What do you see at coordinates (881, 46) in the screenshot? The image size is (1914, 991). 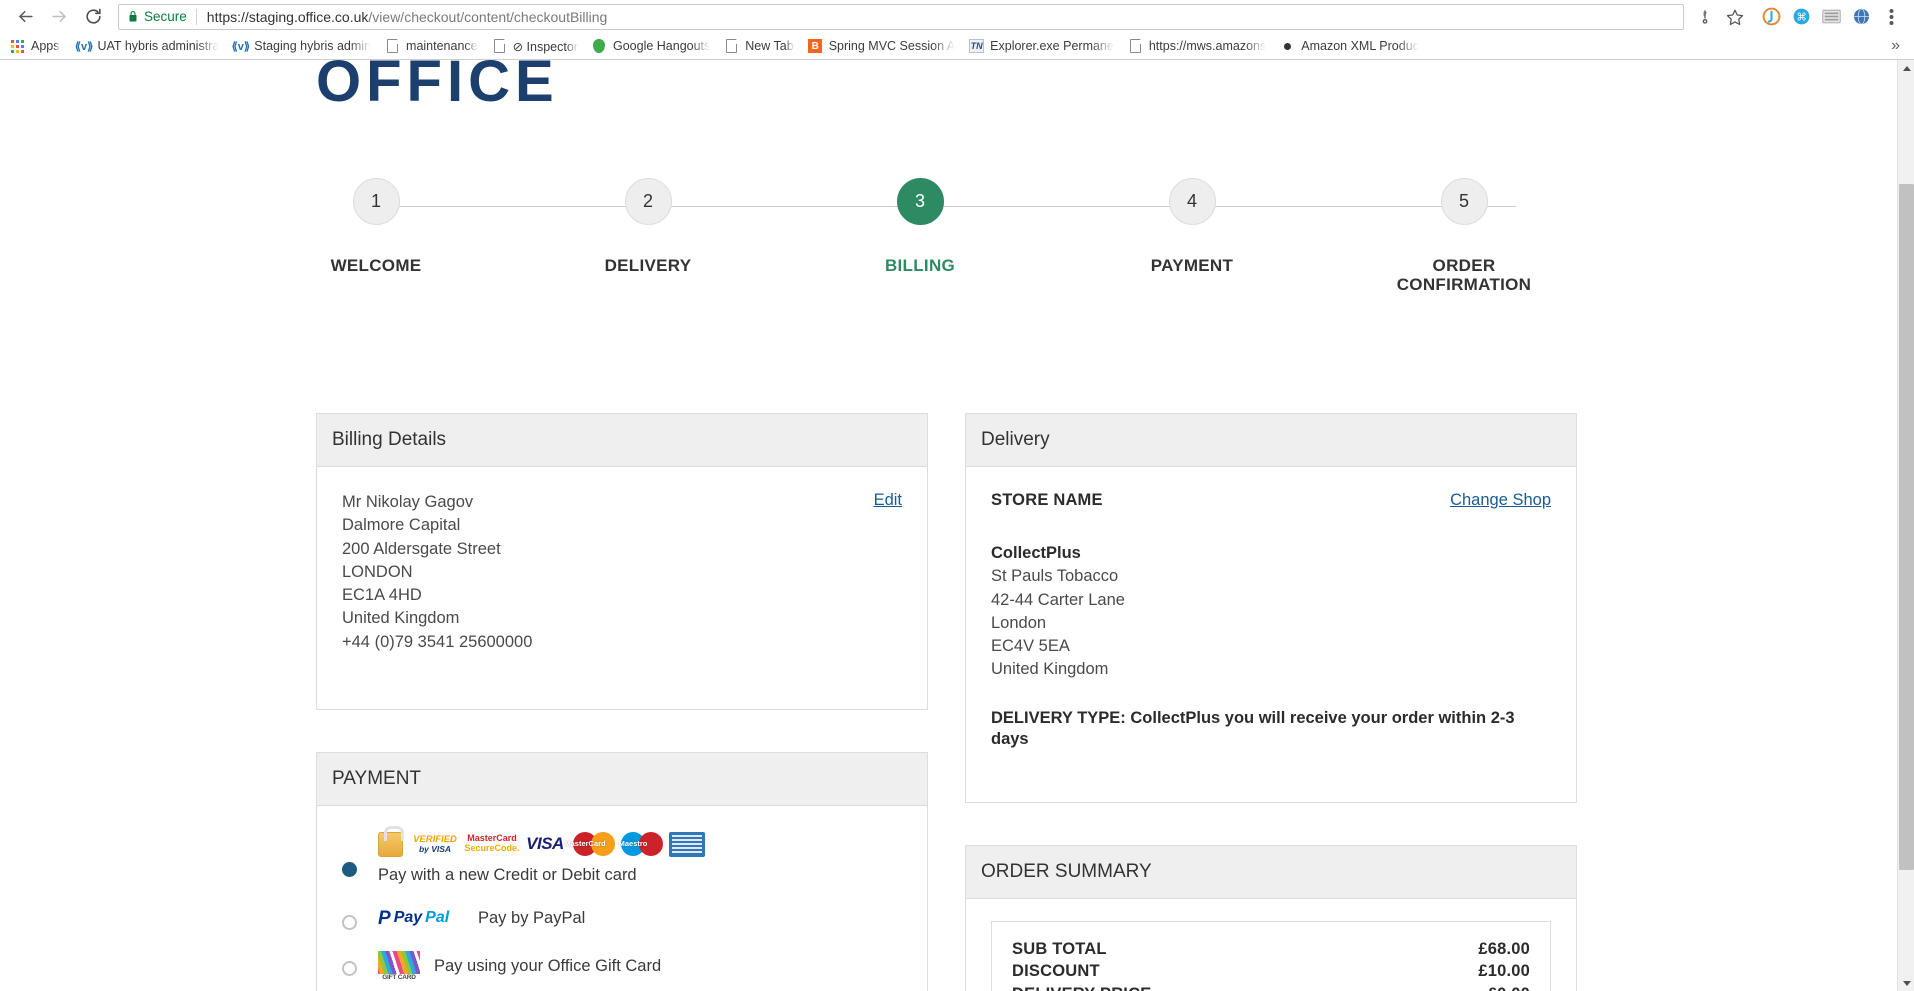 I see `bookmark-item-spring-mvc-session: B Spring MVC Session A` at bounding box center [881, 46].